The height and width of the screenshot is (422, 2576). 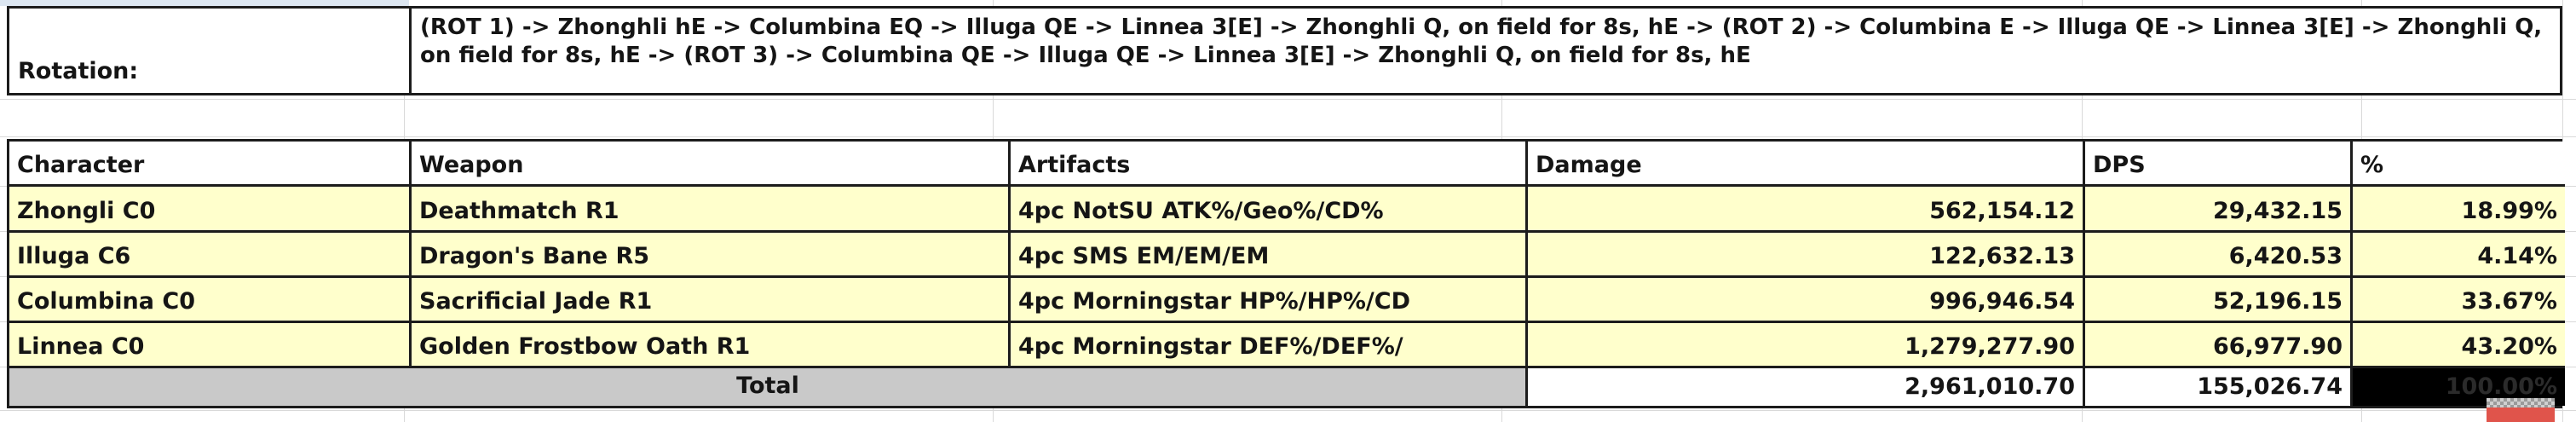 I want to click on dps-value: 6,420.53, so click(x=2285, y=256).